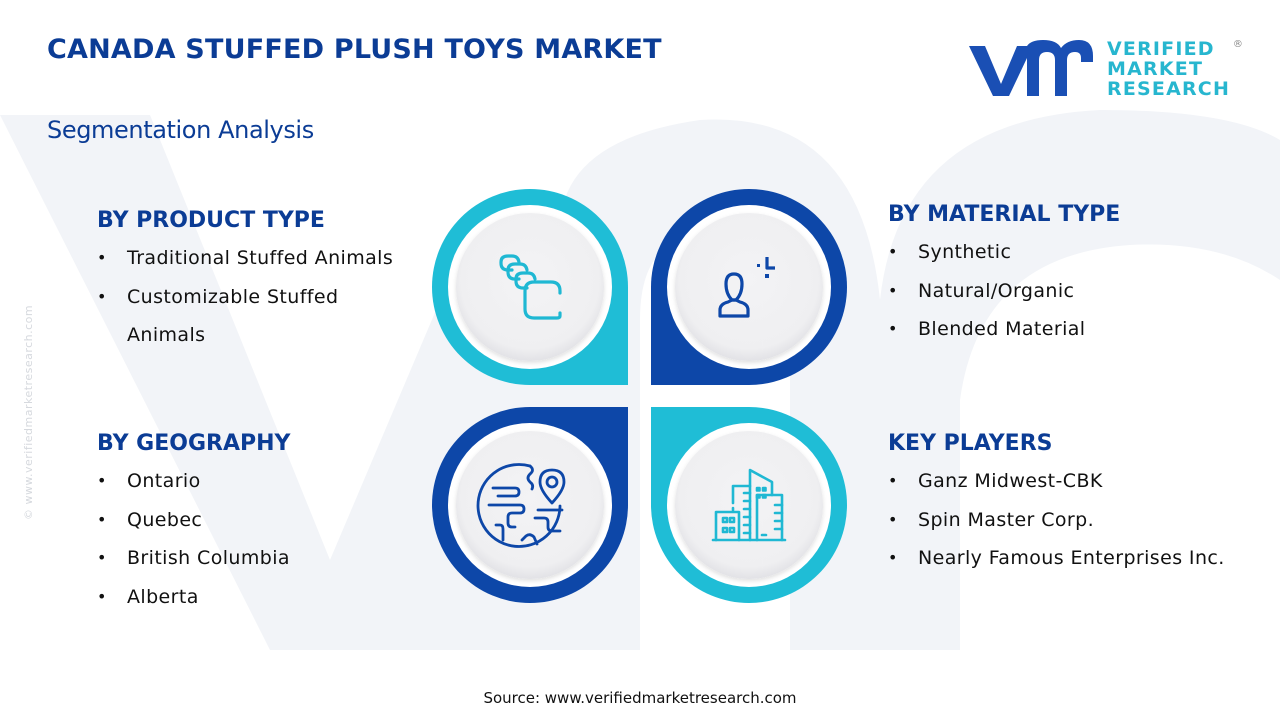 This screenshot has width=1280, height=720. I want to click on logo-line-research: RESEARCH, so click(1169, 89).